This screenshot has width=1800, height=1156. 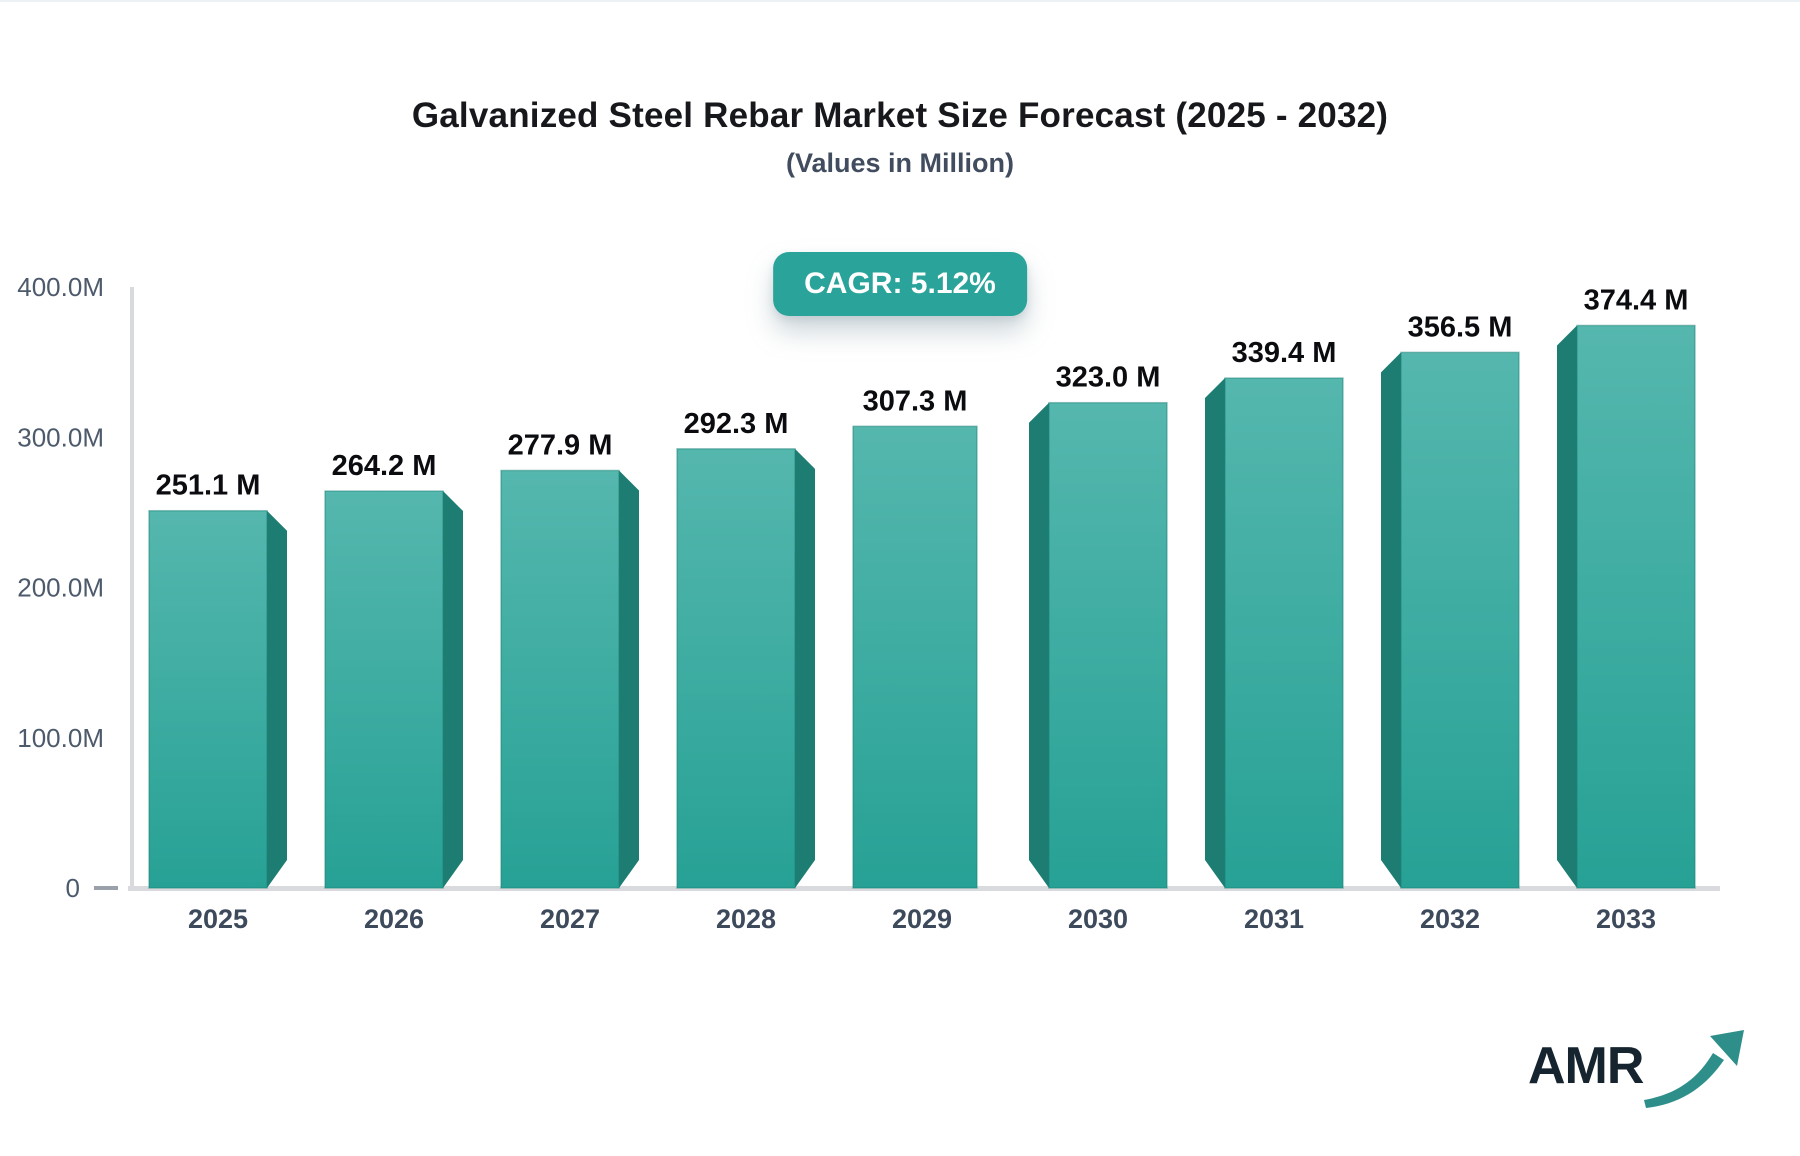 What do you see at coordinates (922, 919) in the screenshot?
I see `x-tick-label: 2029` at bounding box center [922, 919].